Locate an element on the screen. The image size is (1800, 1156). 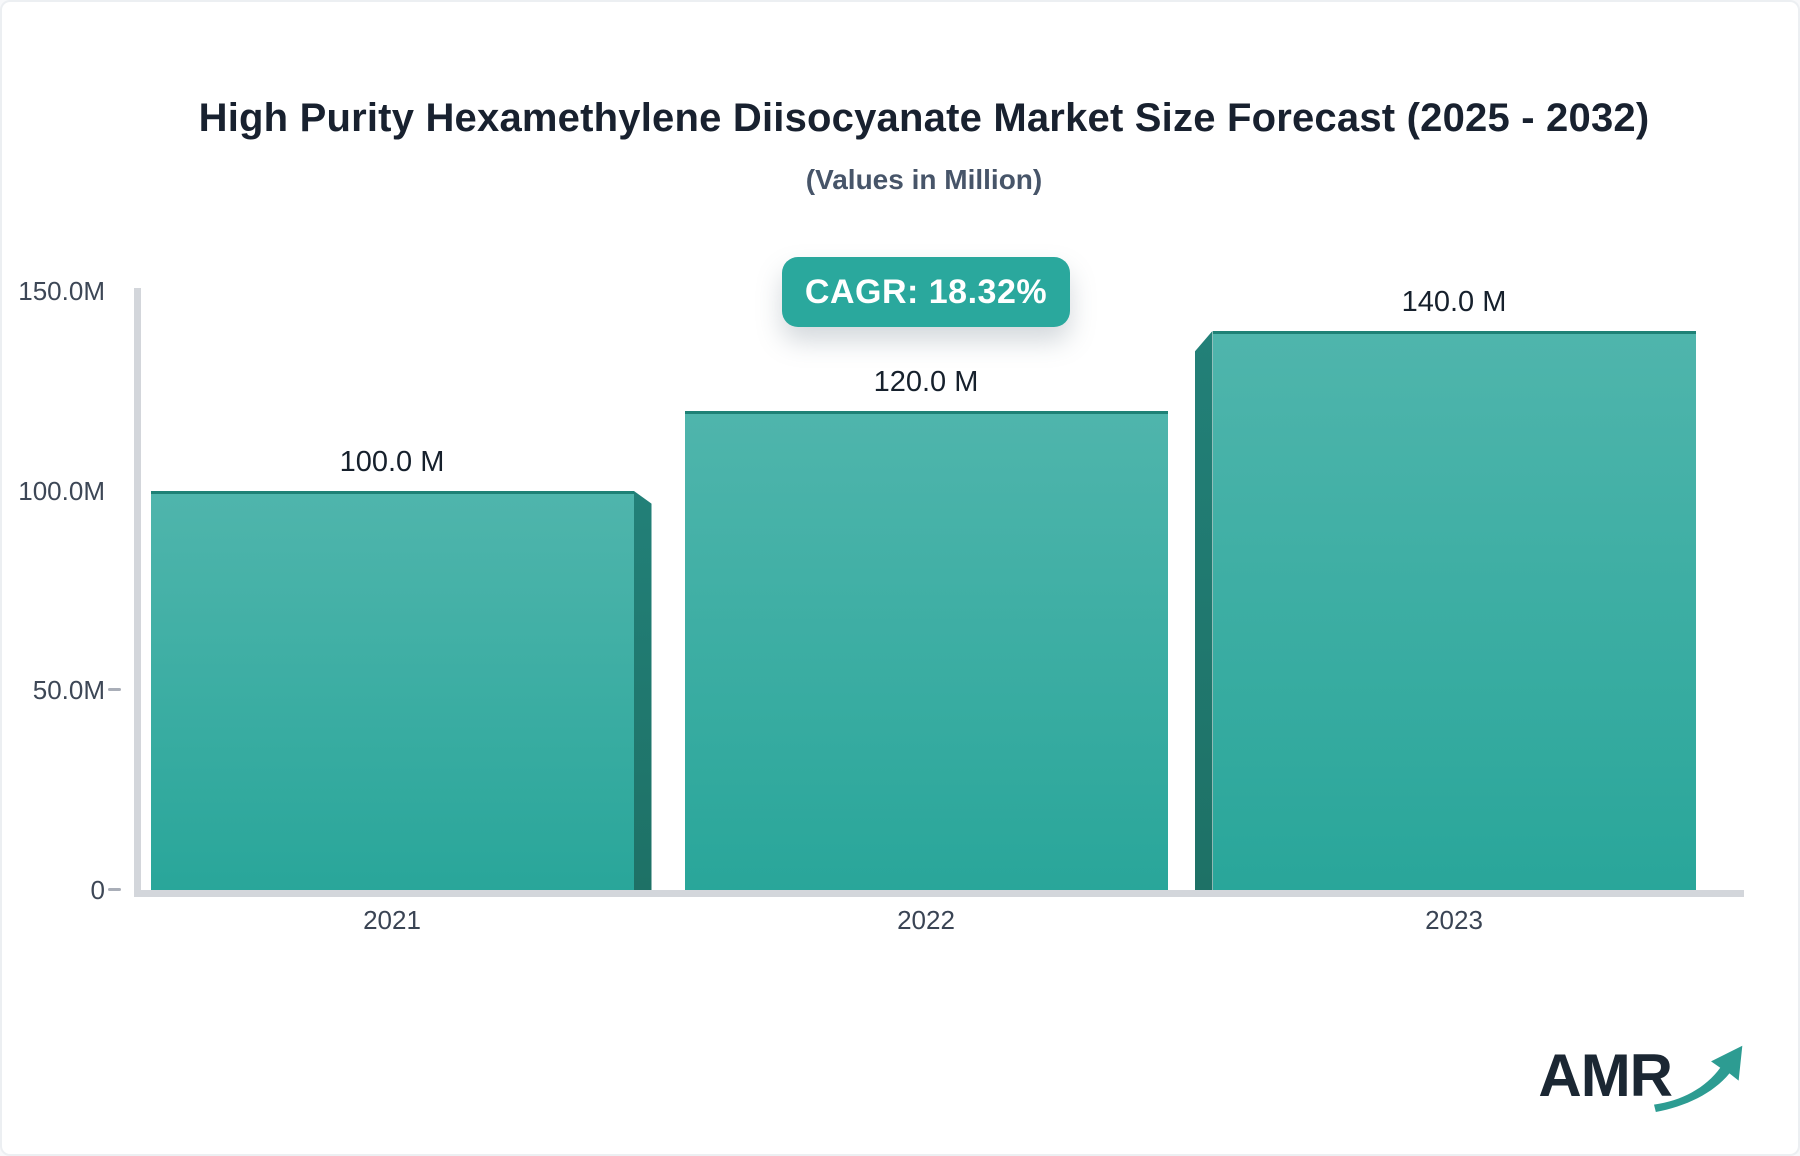
cagr-badge: CAGR: 18.32% is located at coordinates (926, 292).